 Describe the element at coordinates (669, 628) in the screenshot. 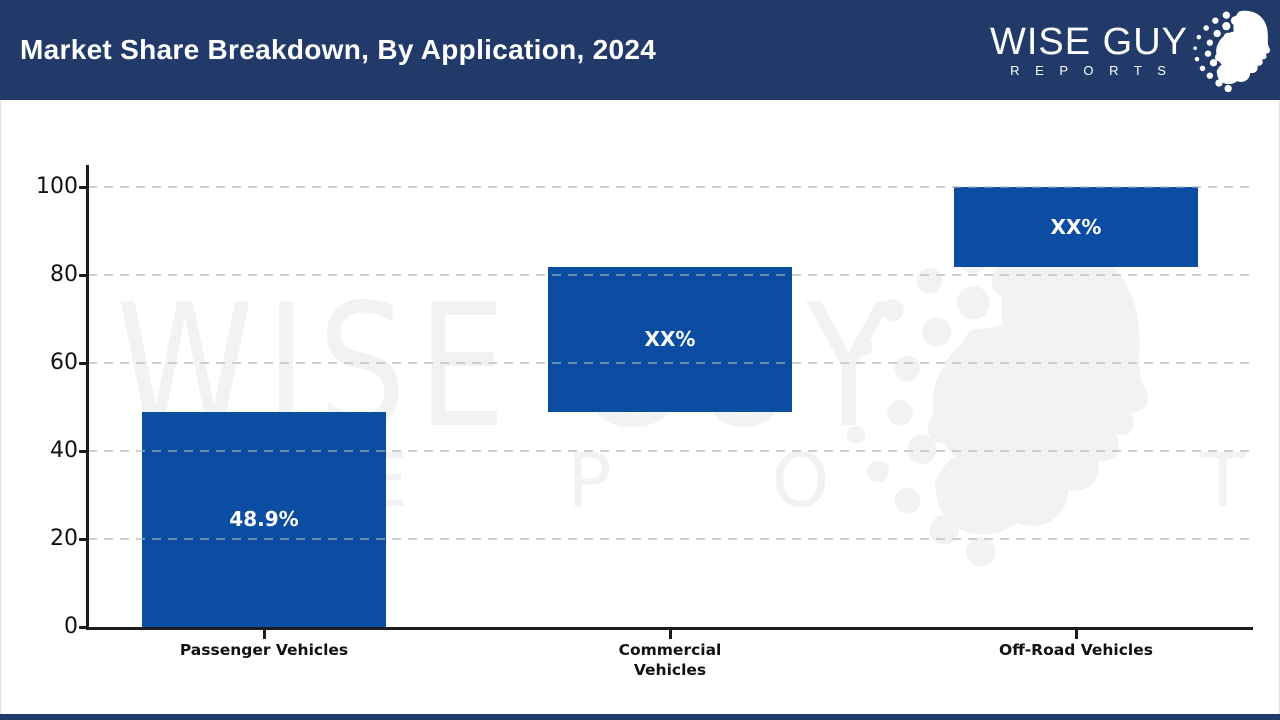

I see `x-axis-line` at that location.